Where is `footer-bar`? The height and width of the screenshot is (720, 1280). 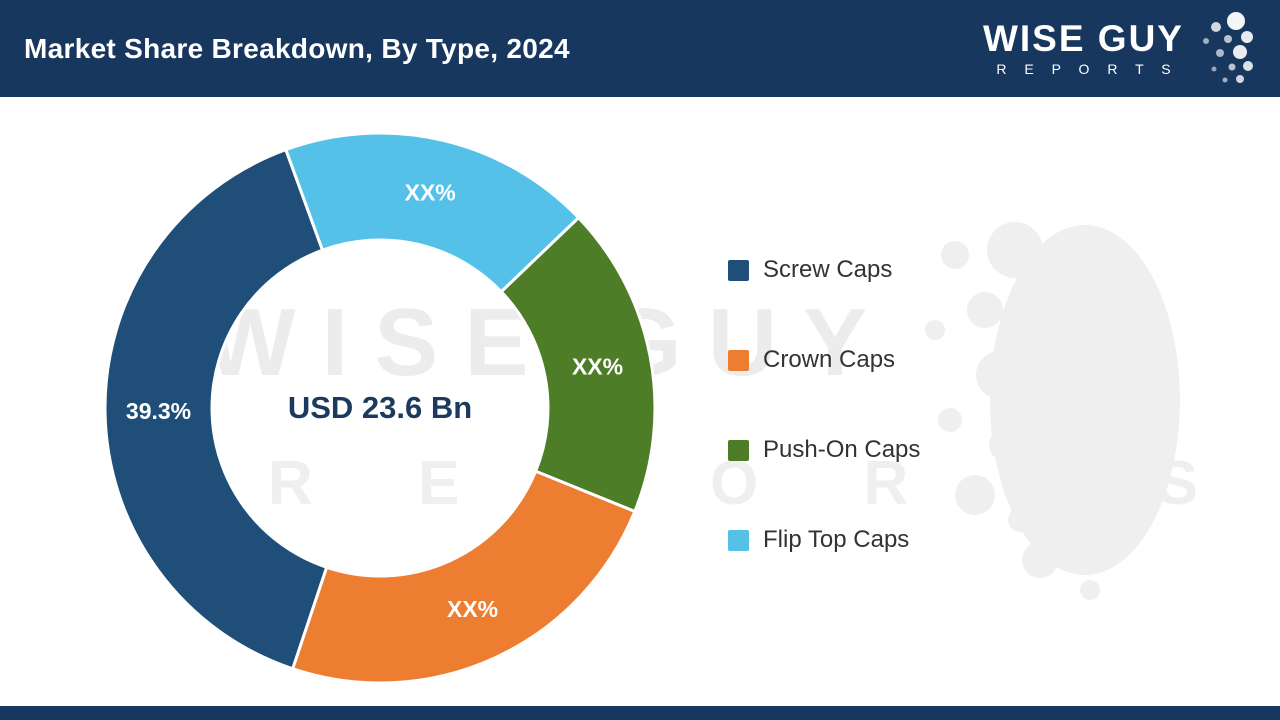 footer-bar is located at coordinates (640, 713).